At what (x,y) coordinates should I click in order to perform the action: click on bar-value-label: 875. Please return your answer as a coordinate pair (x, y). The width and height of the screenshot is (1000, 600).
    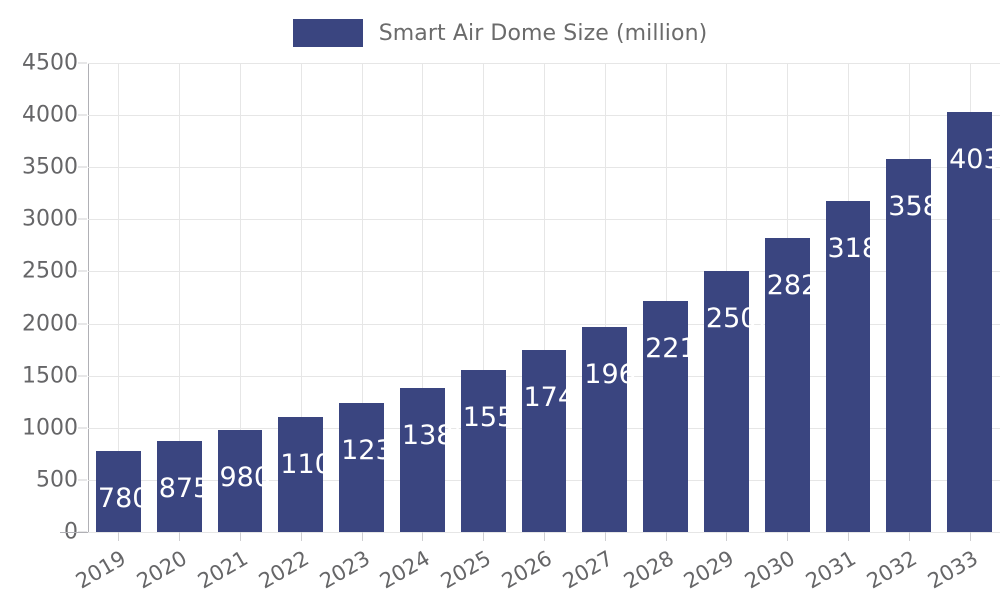
    Looking at the image, I should click on (184, 488).